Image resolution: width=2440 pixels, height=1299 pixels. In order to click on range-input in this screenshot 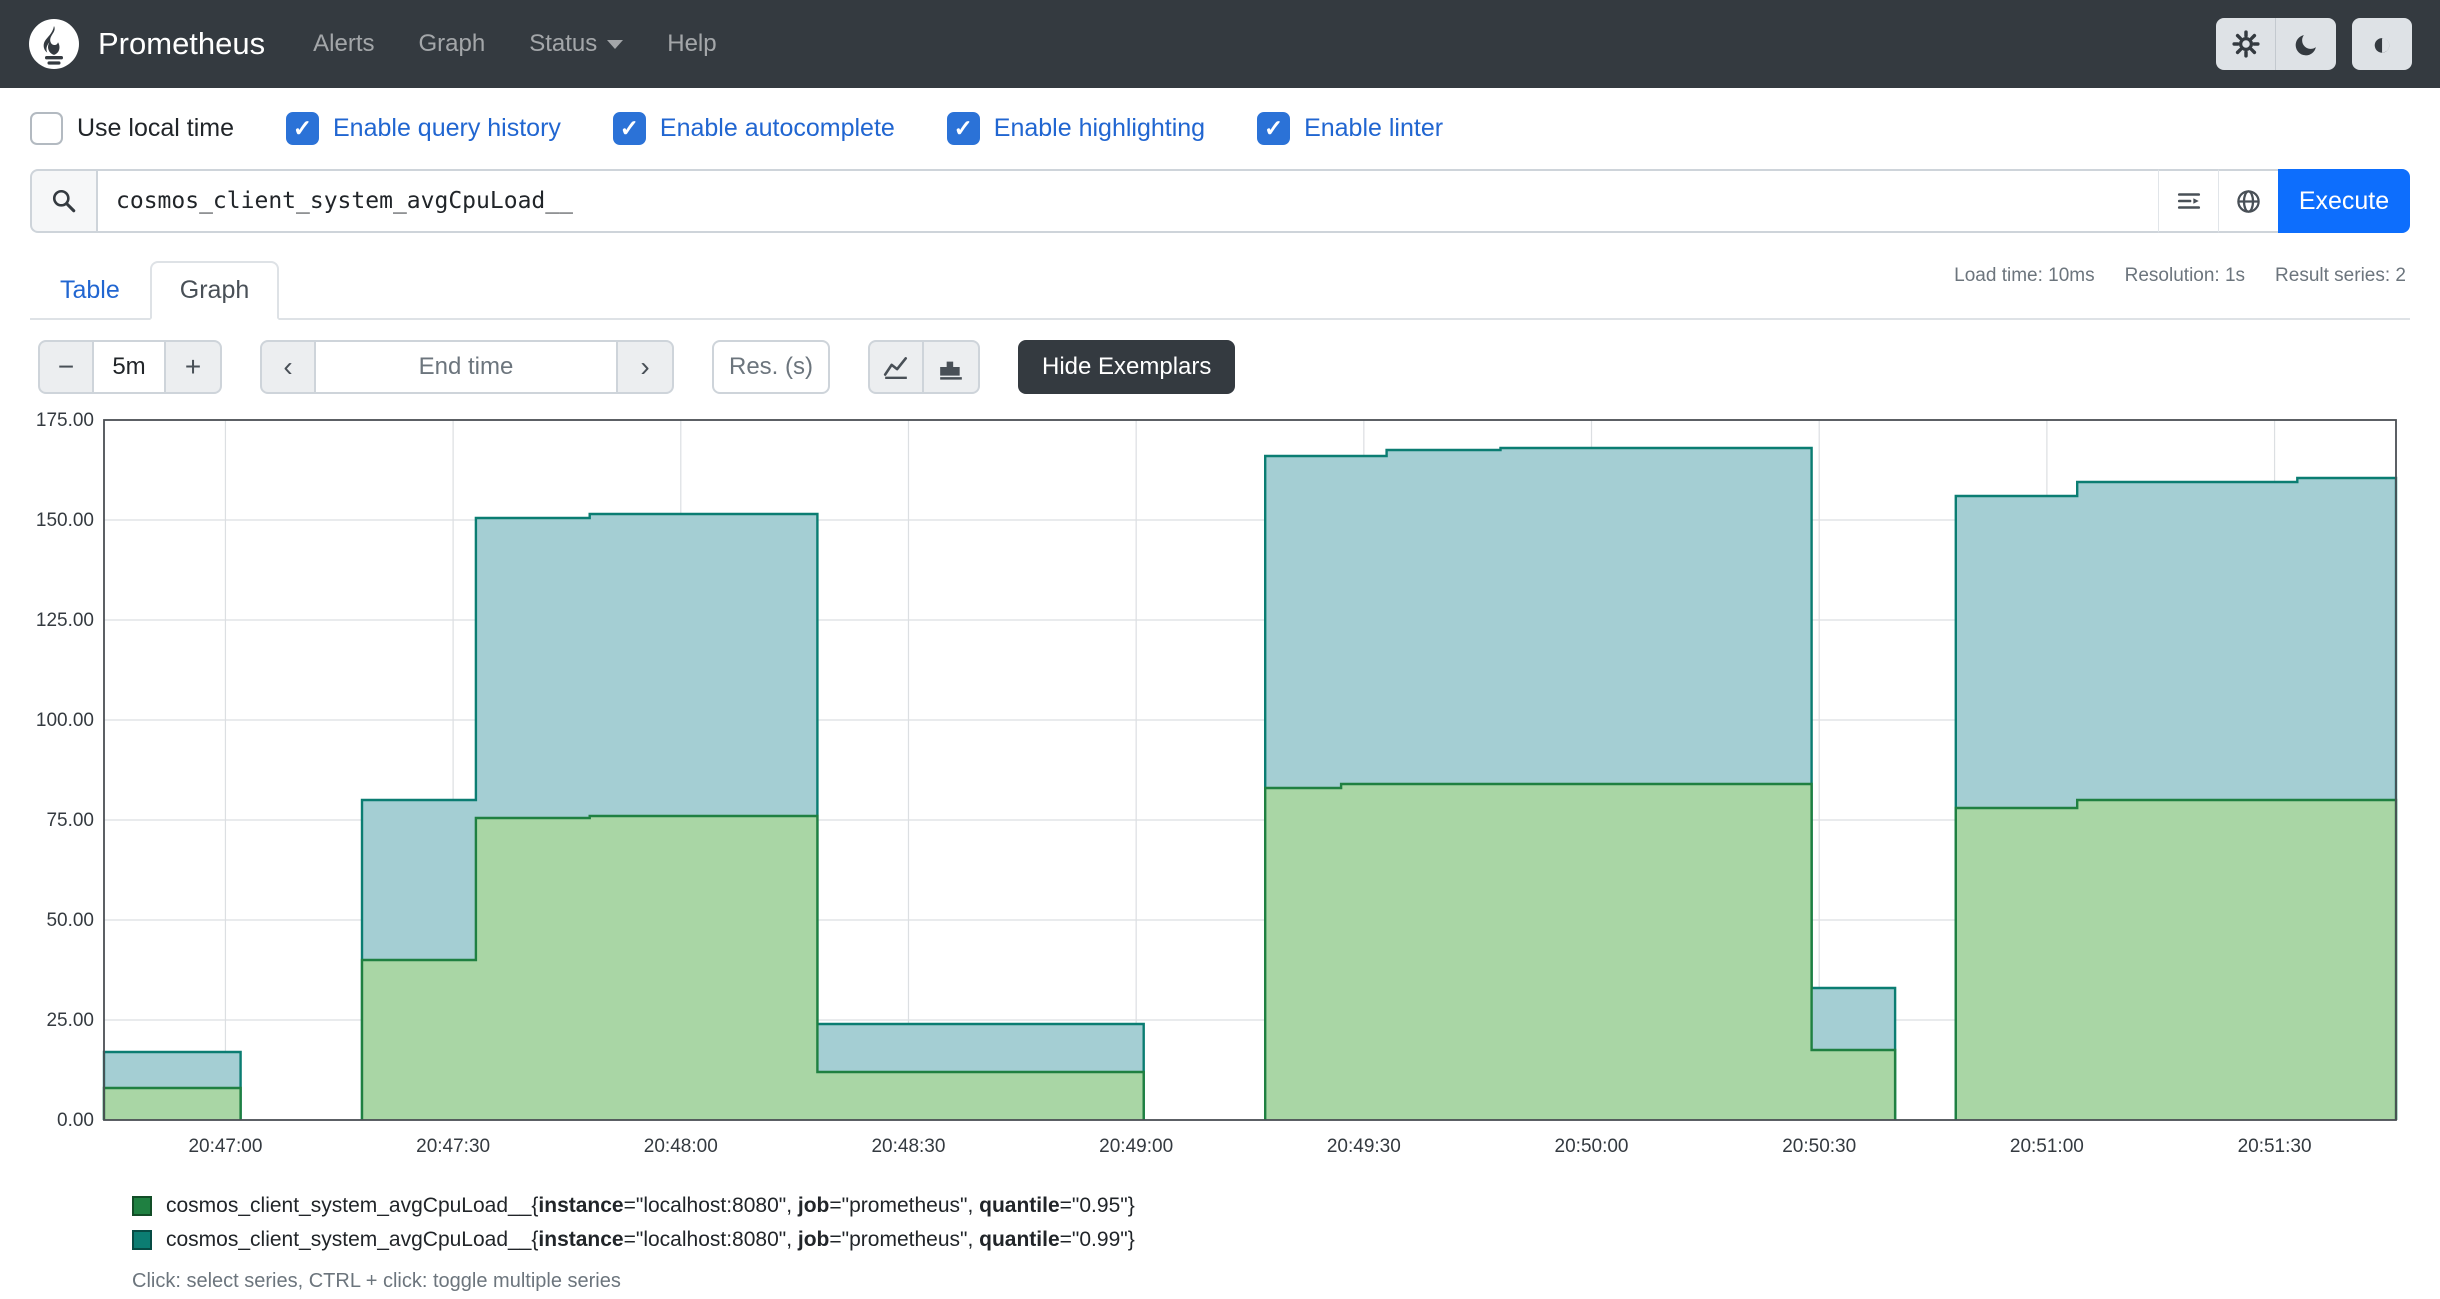, I will do `click(130, 367)`.